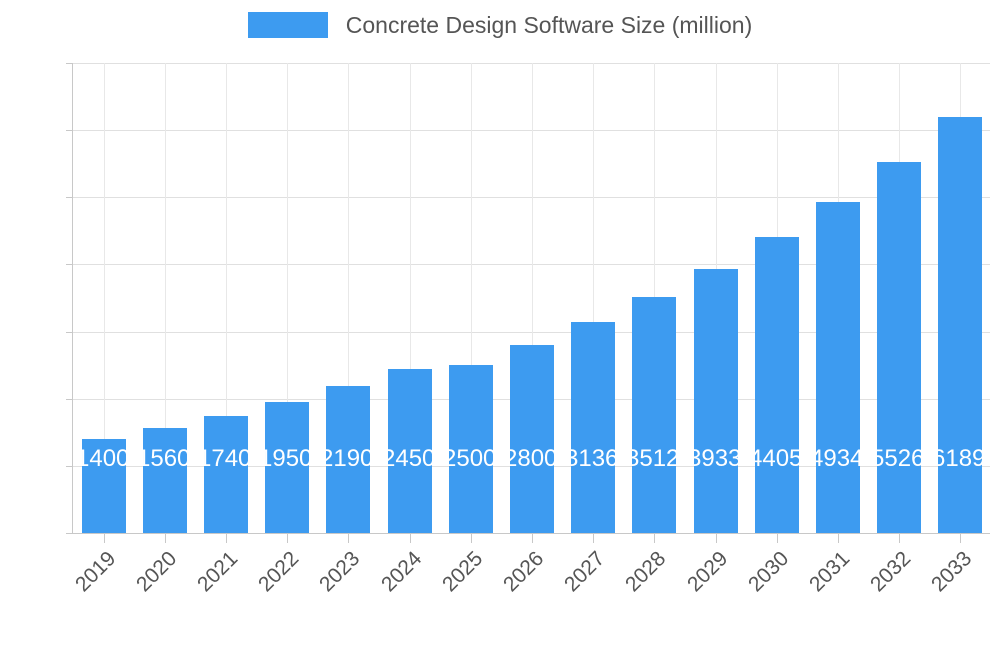 Image resolution: width=1000 pixels, height=649 pixels. I want to click on bar-value-label: 1950, so click(287, 458).